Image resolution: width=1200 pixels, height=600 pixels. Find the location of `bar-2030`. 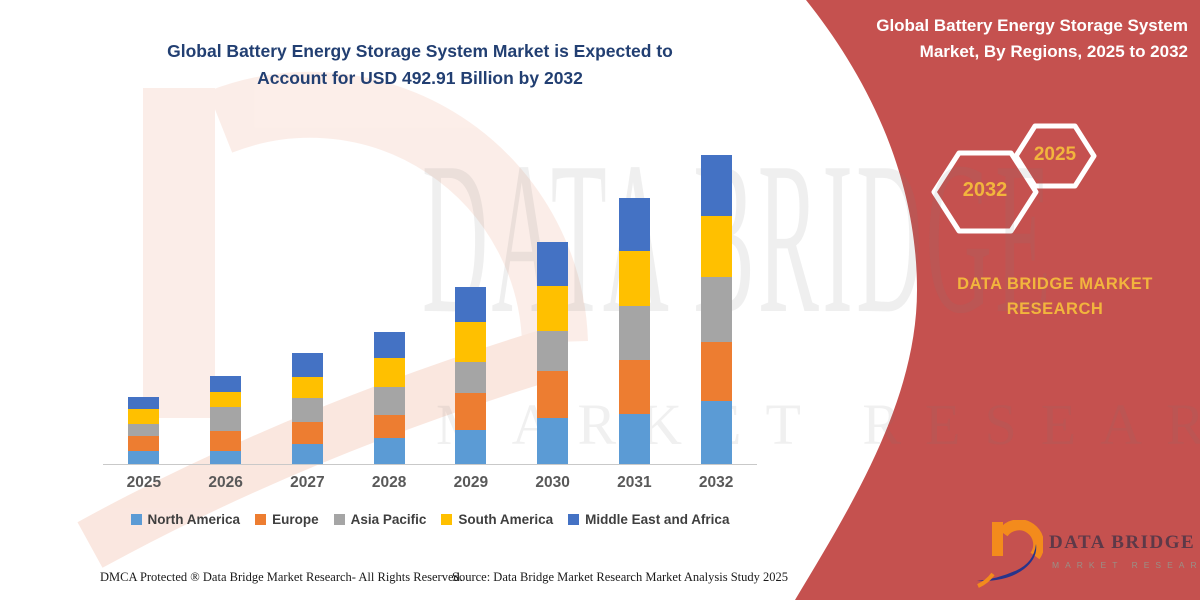

bar-2030 is located at coordinates (553, 307).